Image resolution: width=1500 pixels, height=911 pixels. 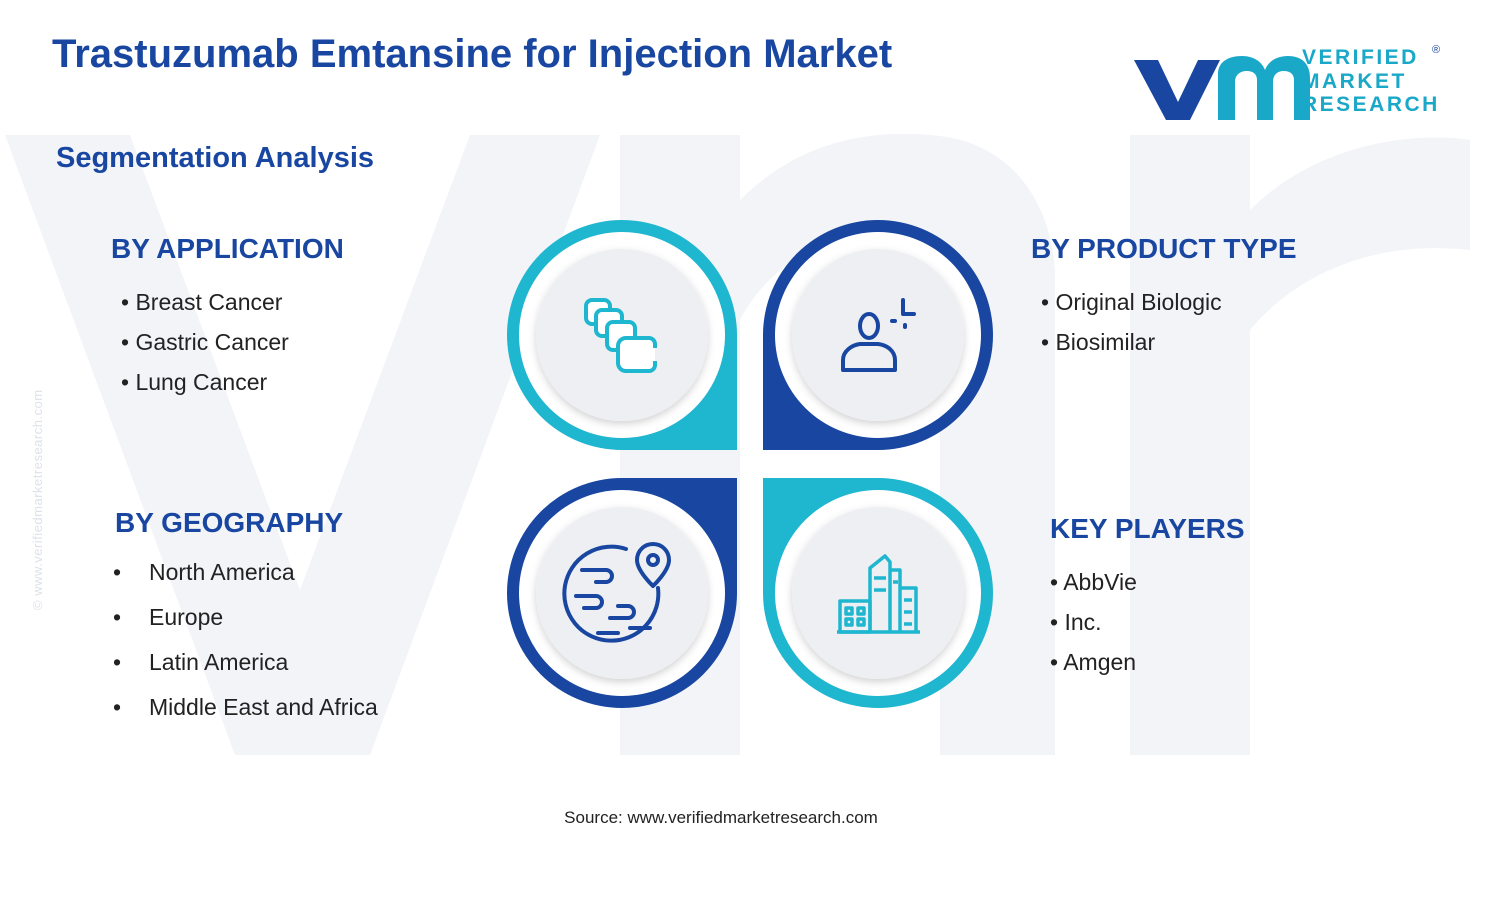 What do you see at coordinates (1164, 248) in the screenshot?
I see `heading-by-product-type: BY PRODUCT TYPE` at bounding box center [1164, 248].